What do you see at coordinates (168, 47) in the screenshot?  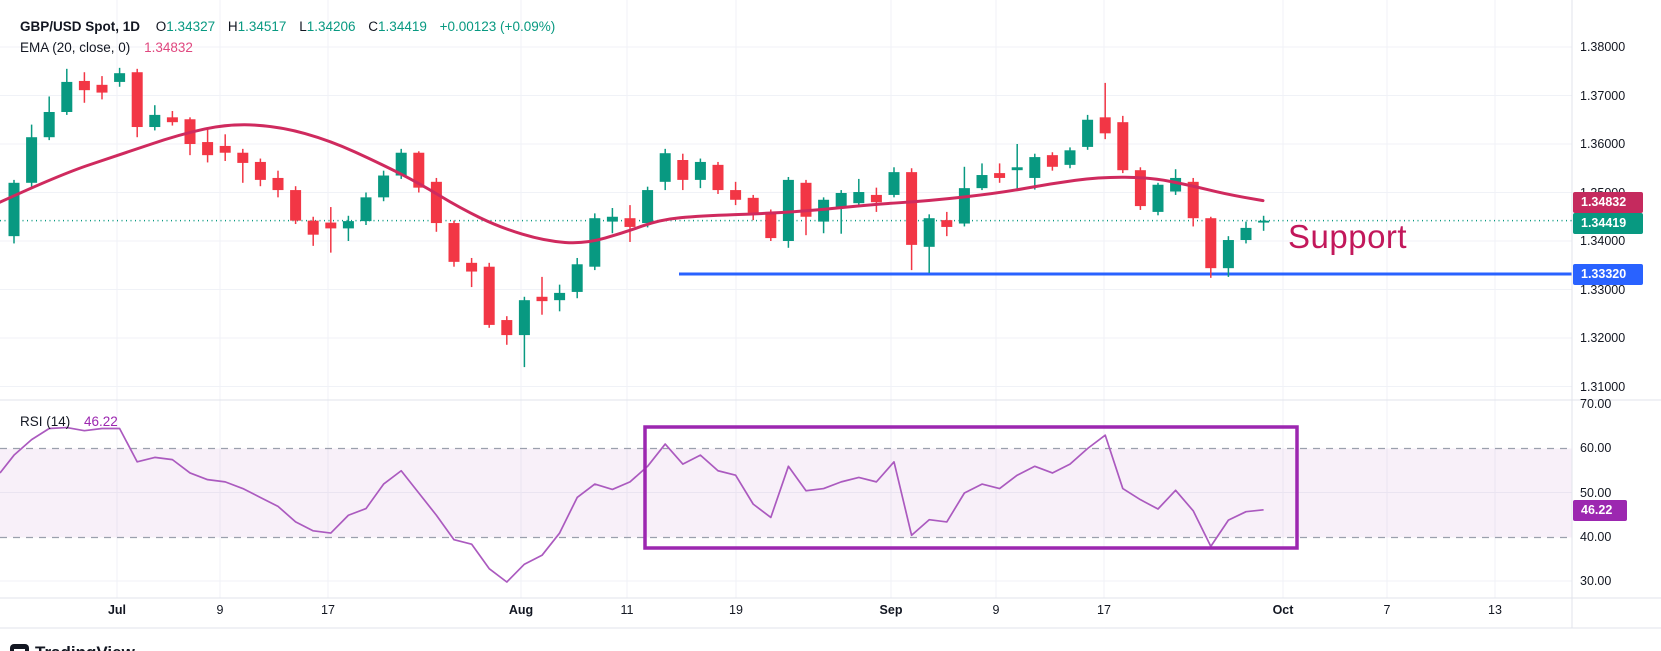 I see `ema-indicator-value: 1.34832` at bounding box center [168, 47].